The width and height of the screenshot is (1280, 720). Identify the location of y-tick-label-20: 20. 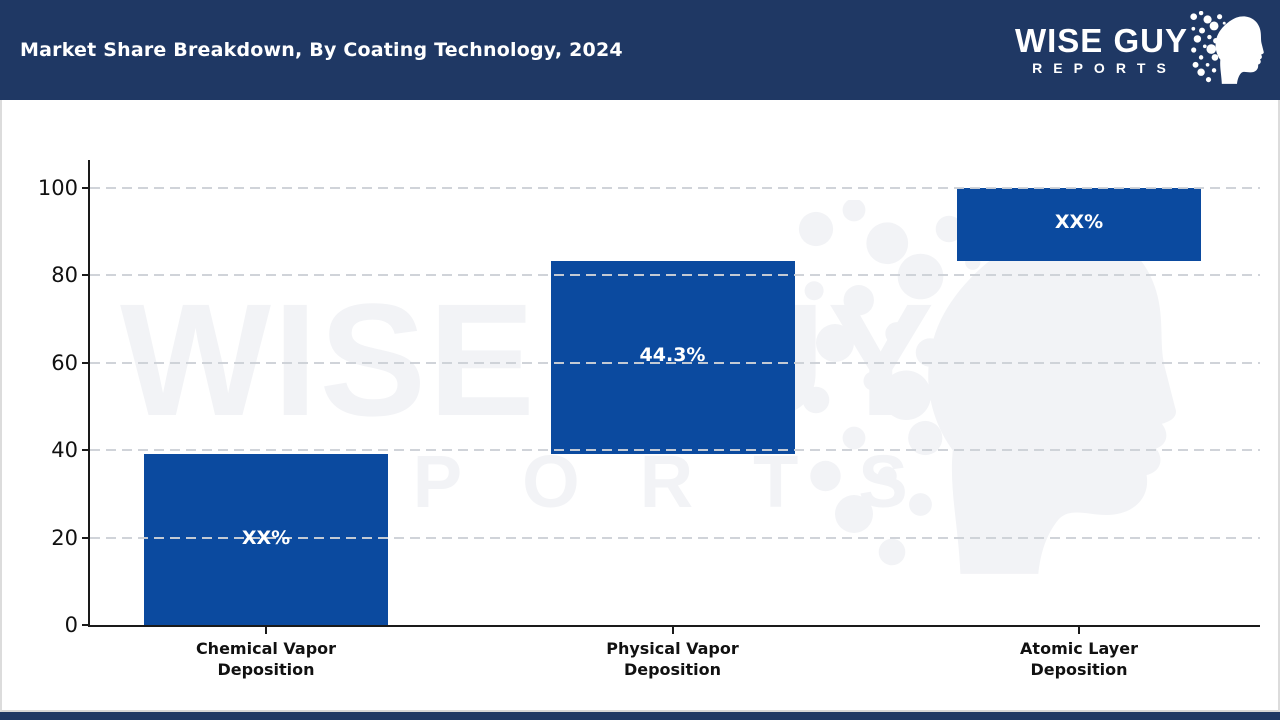
(64, 537).